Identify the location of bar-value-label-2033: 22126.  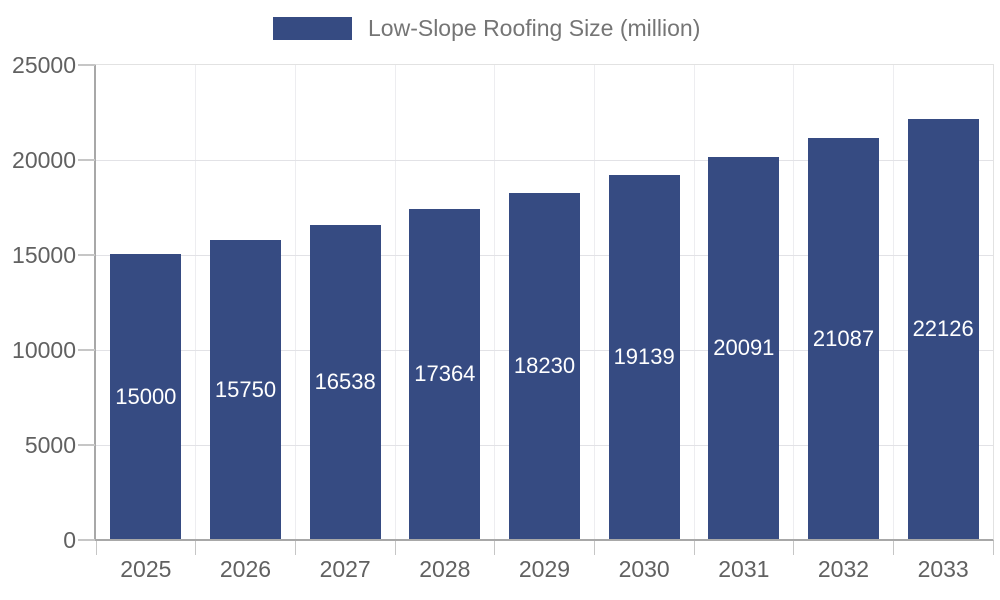
(943, 328).